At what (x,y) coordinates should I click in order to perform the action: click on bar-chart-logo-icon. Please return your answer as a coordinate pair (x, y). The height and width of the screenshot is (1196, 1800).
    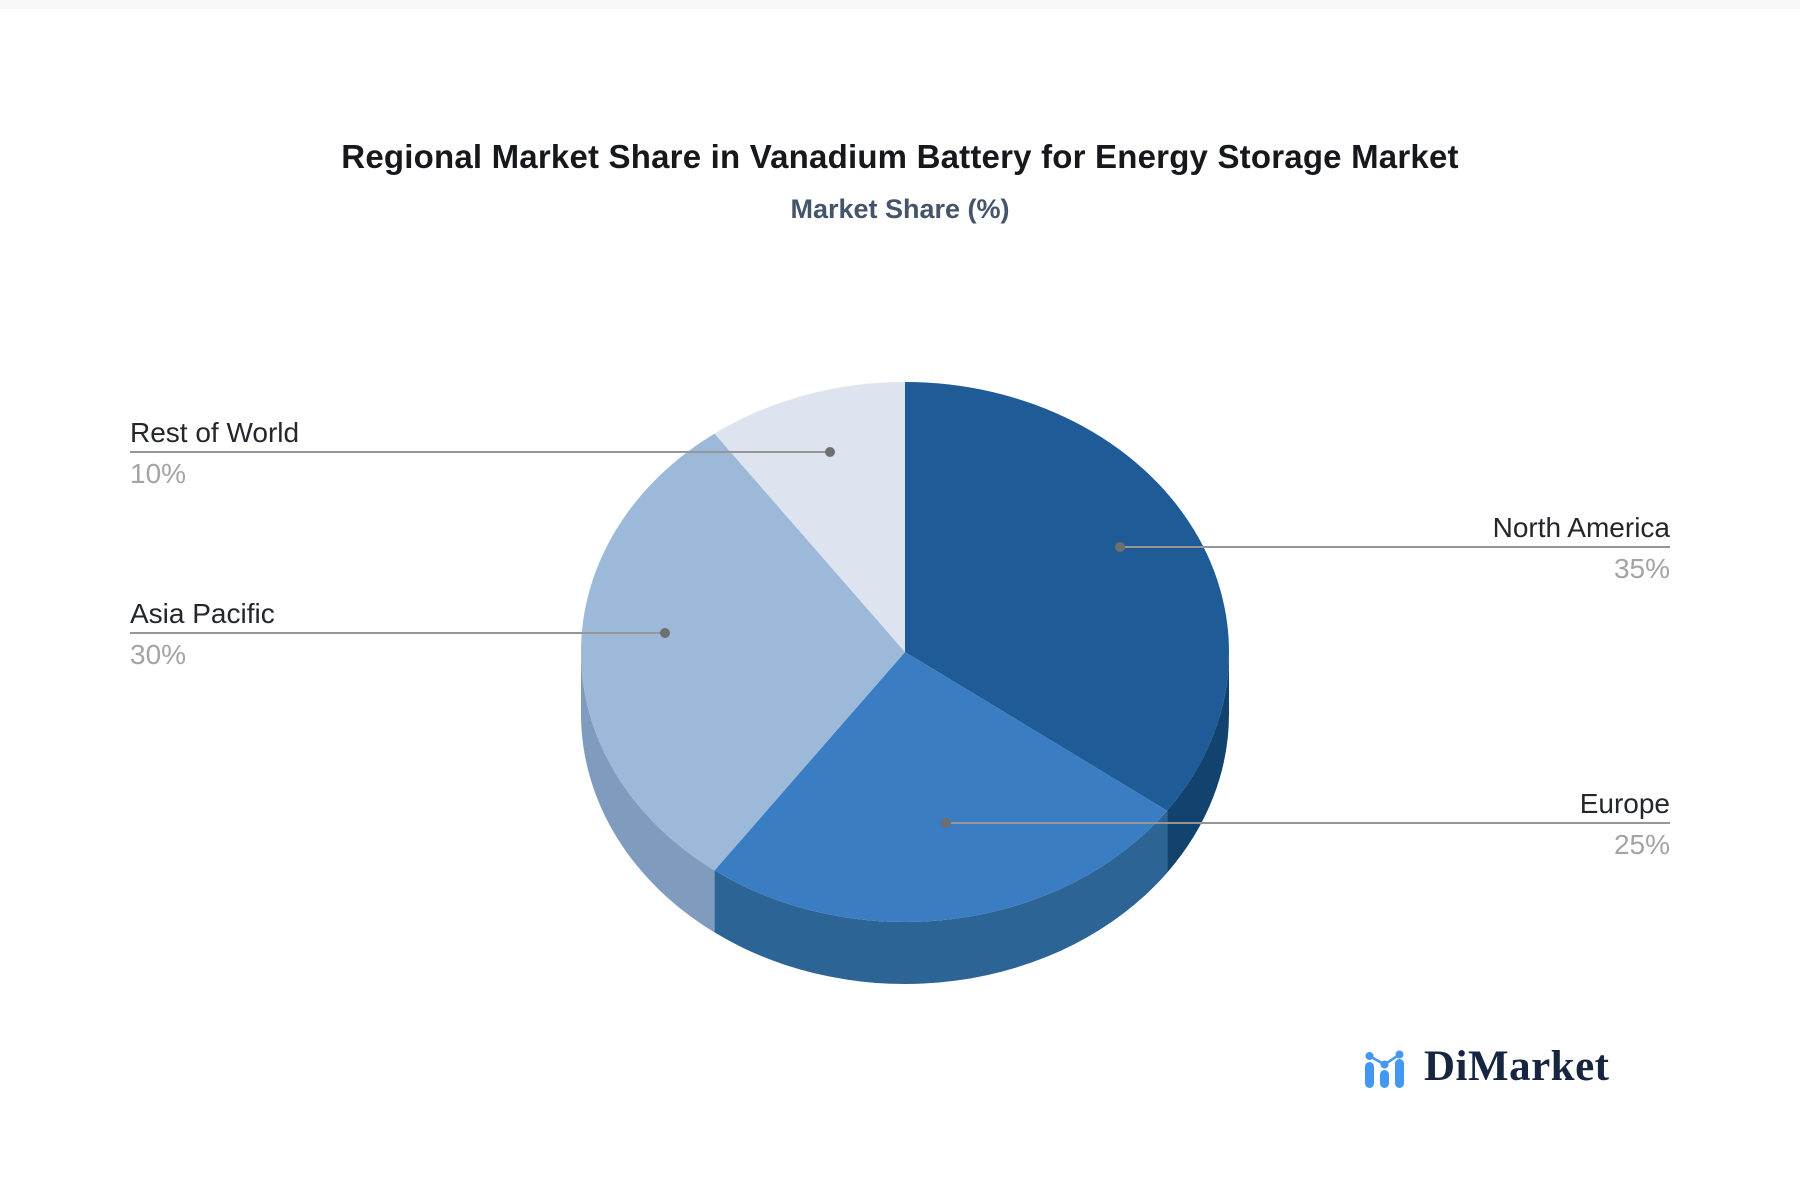
    Looking at the image, I should click on (1384, 1069).